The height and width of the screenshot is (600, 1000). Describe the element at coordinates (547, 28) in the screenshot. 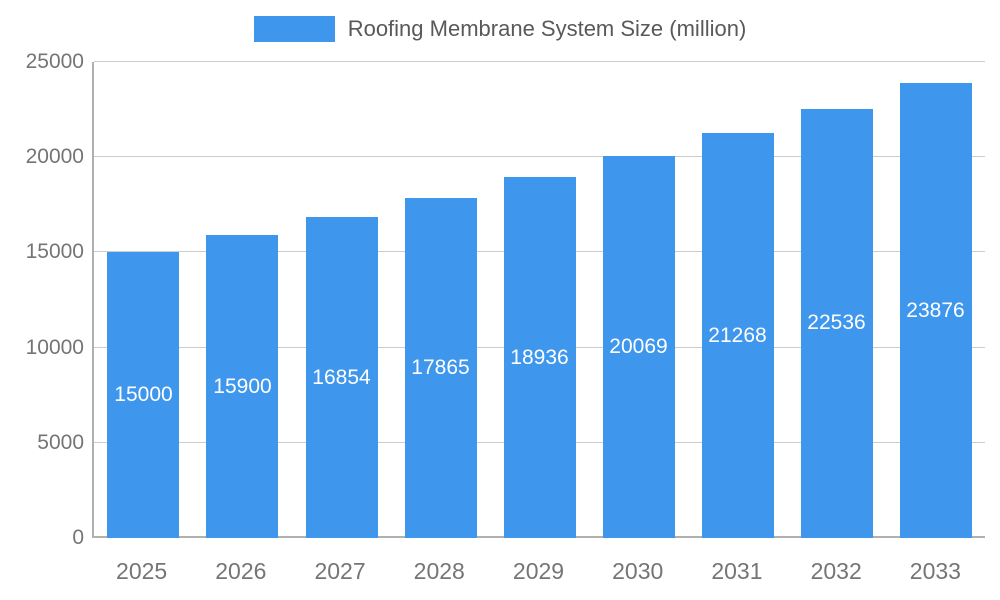

I see `legend-label: Roofing Membrane System Size (million)` at that location.